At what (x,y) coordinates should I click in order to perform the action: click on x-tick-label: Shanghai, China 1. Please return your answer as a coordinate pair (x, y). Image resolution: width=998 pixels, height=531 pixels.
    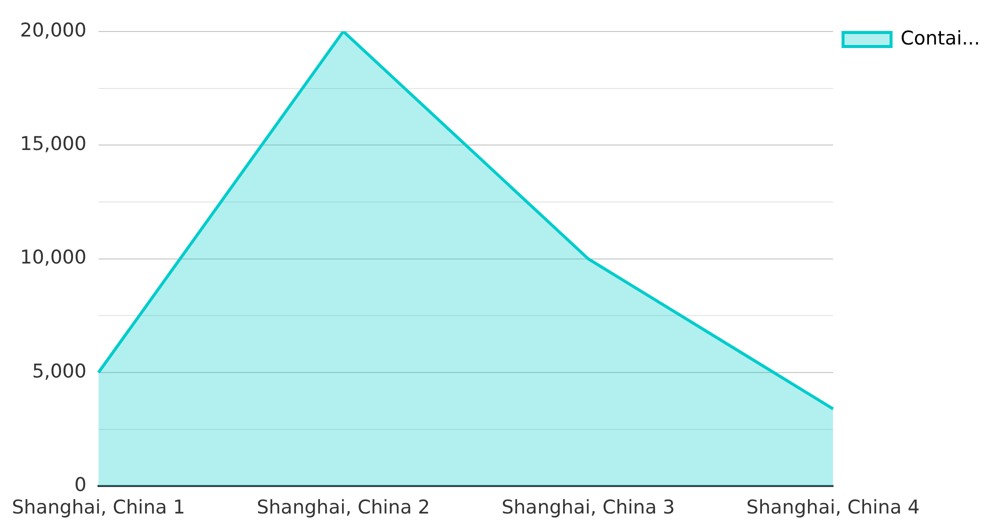
    Looking at the image, I should click on (99, 507).